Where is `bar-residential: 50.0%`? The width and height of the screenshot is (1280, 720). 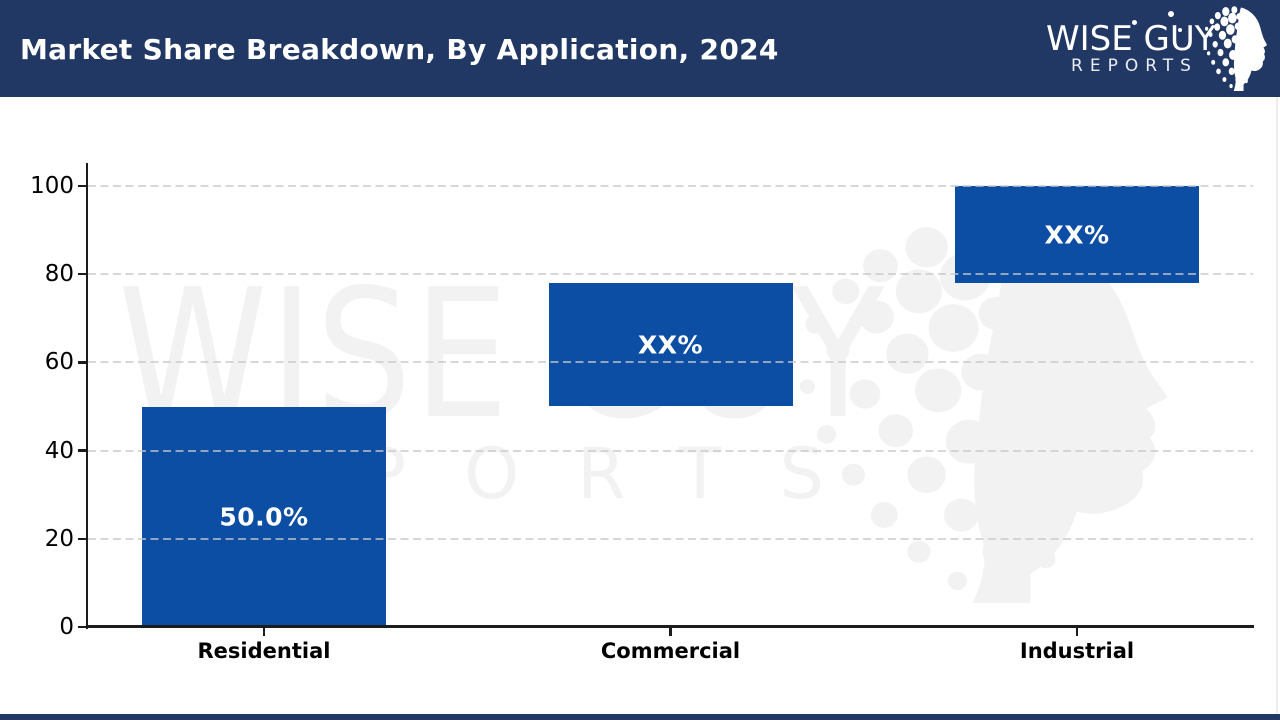 bar-residential: 50.0% is located at coordinates (264, 516).